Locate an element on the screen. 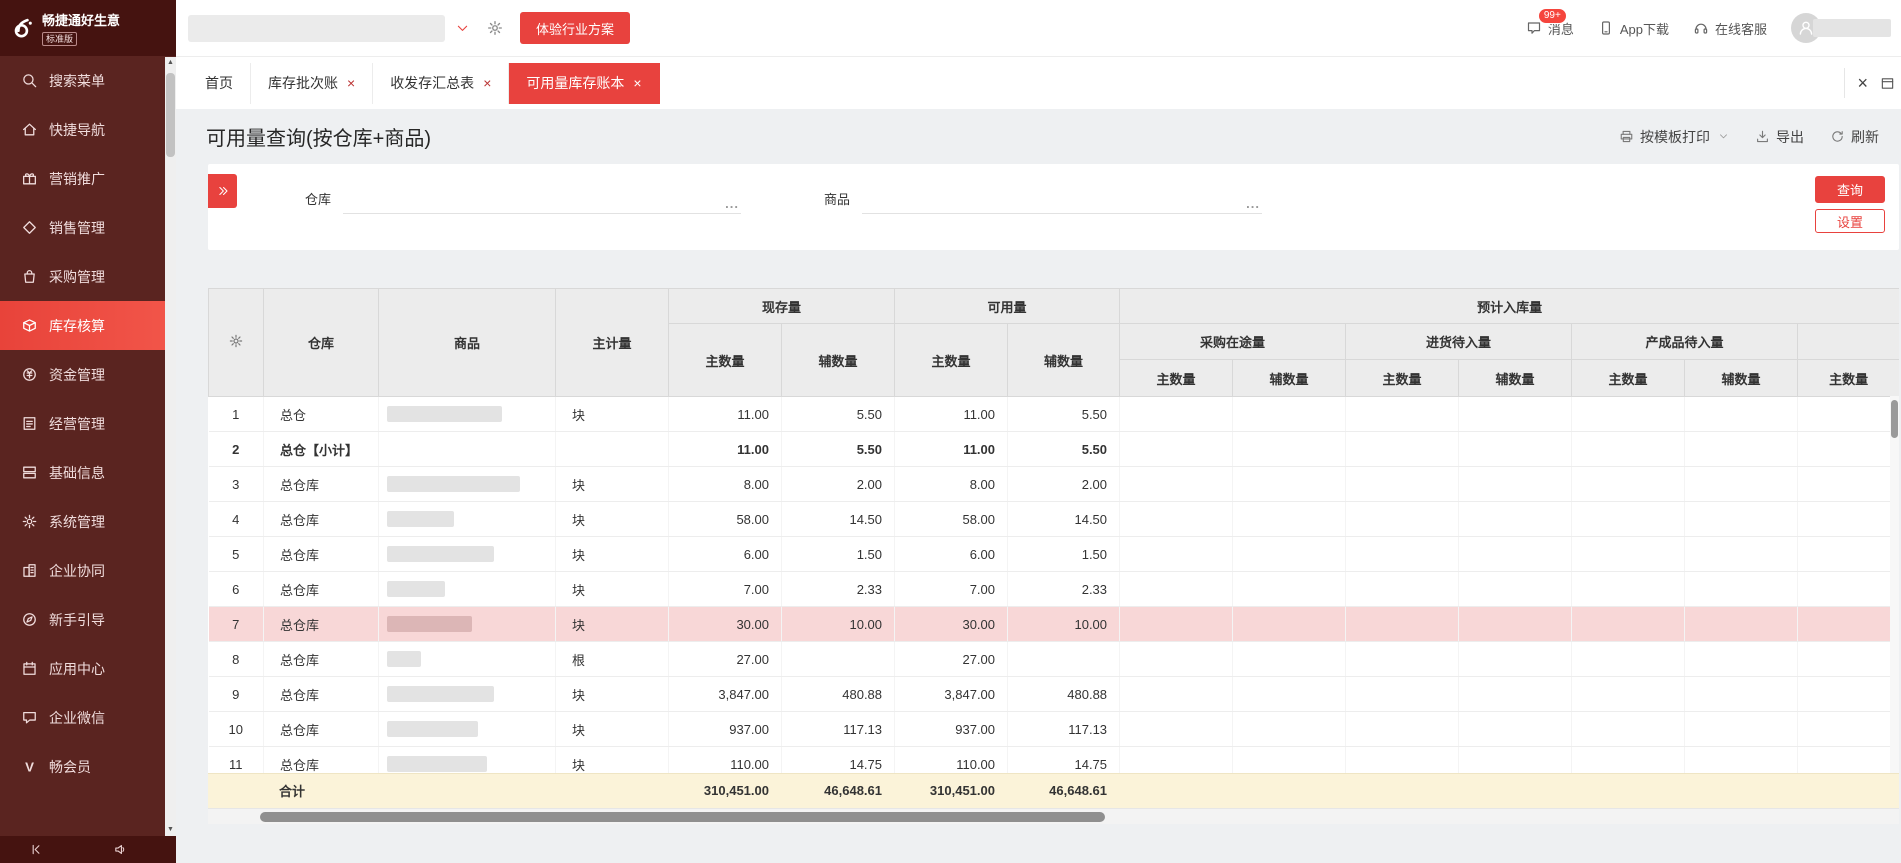 The width and height of the screenshot is (1901, 863). table-row: 9 总仓库块 3,847.00 480.88 3,847.00 480.88 is located at coordinates (1053, 694).